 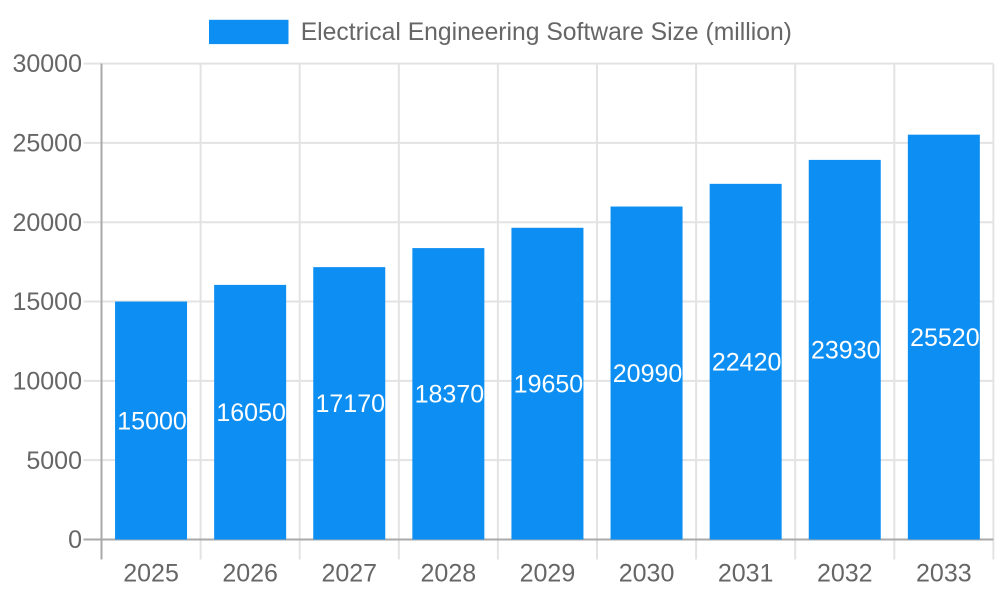 What do you see at coordinates (151, 574) in the screenshot?
I see `svg-text: 2025` at bounding box center [151, 574].